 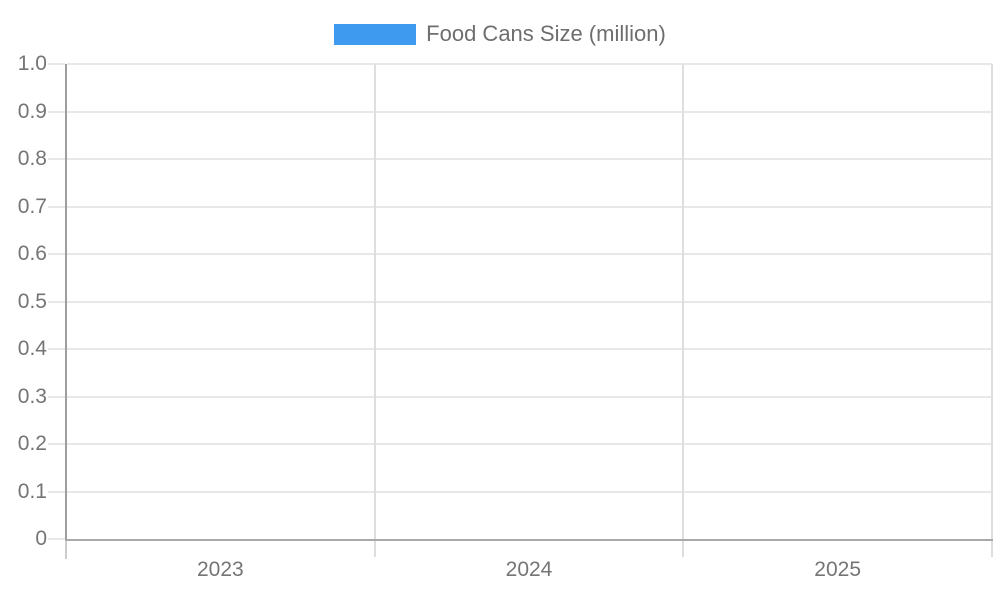 I want to click on legend-label: Food Cans Size (million), so click(x=546, y=33).